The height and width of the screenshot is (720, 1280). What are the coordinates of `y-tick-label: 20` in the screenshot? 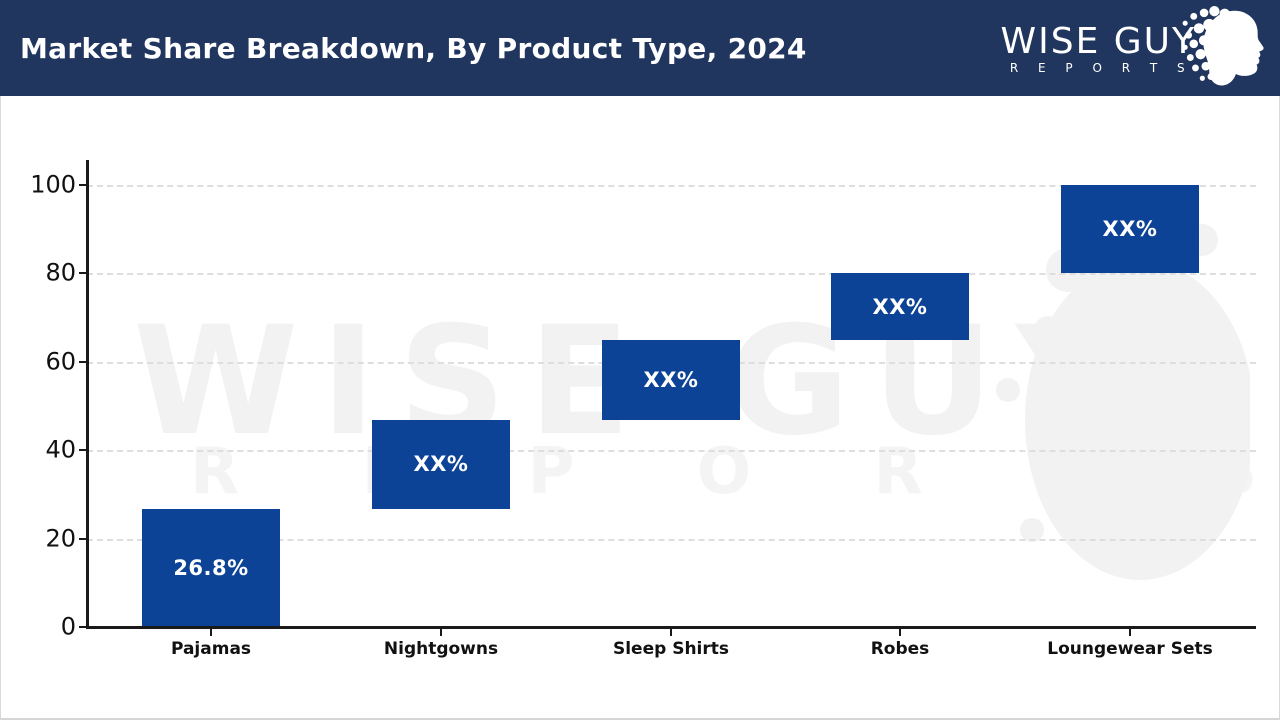 It's located at (60, 538).